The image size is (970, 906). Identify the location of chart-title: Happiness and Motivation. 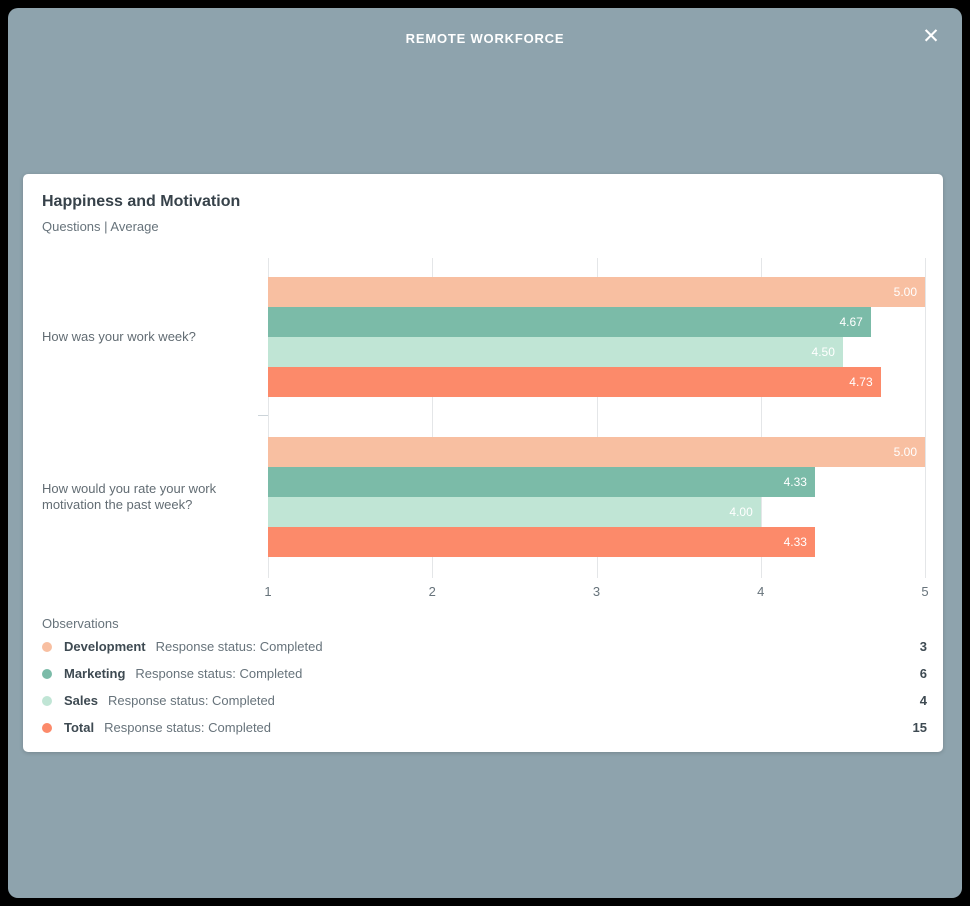
(141, 201).